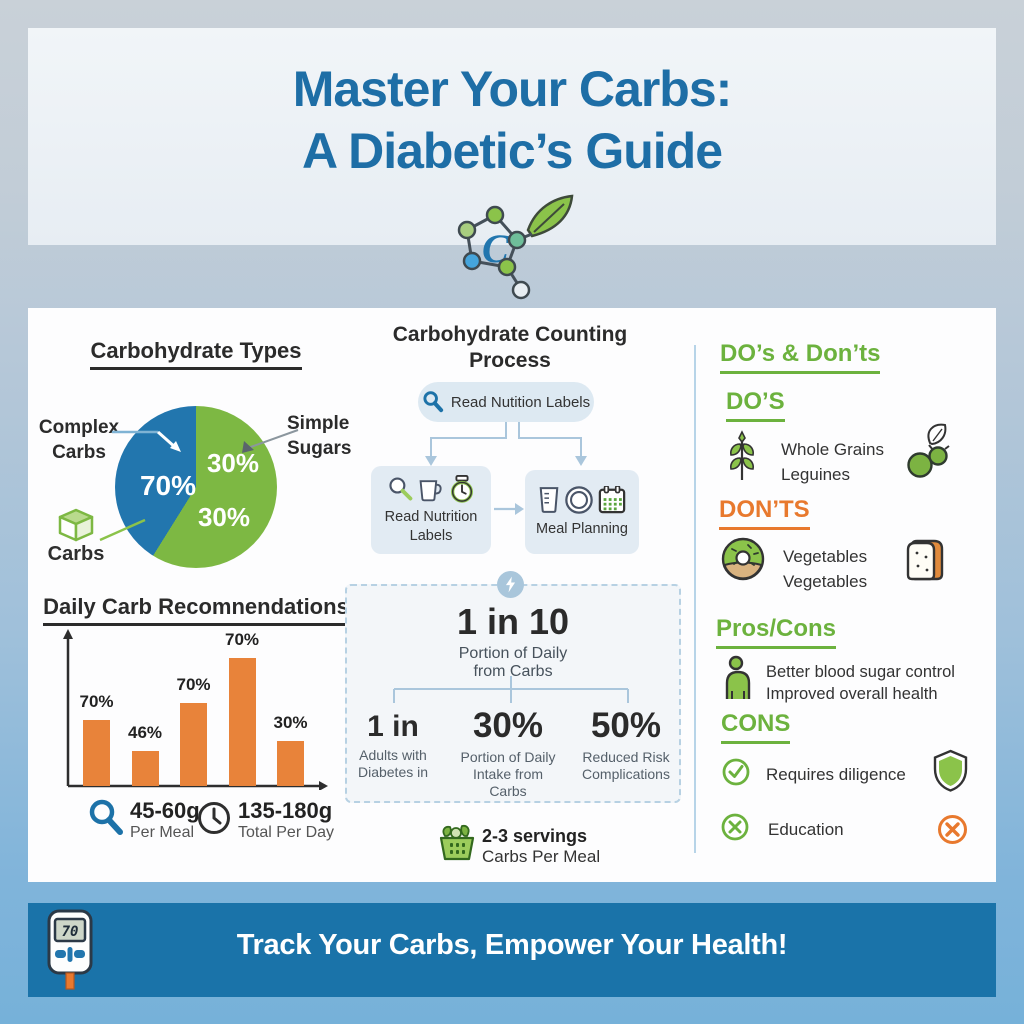  Describe the element at coordinates (76, 525) in the screenshot. I see `carbs-cube-icon` at that location.